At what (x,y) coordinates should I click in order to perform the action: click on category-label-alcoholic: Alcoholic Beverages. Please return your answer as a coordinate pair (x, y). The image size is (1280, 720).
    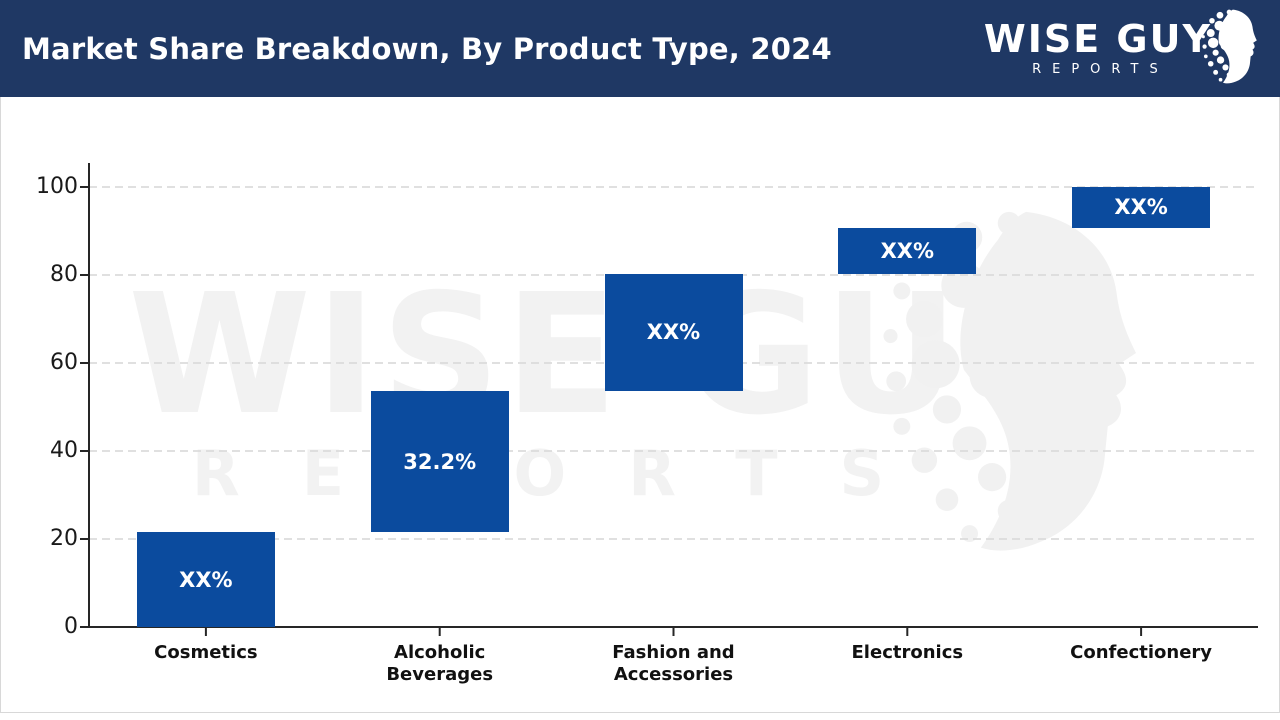
    Looking at the image, I should click on (440, 663).